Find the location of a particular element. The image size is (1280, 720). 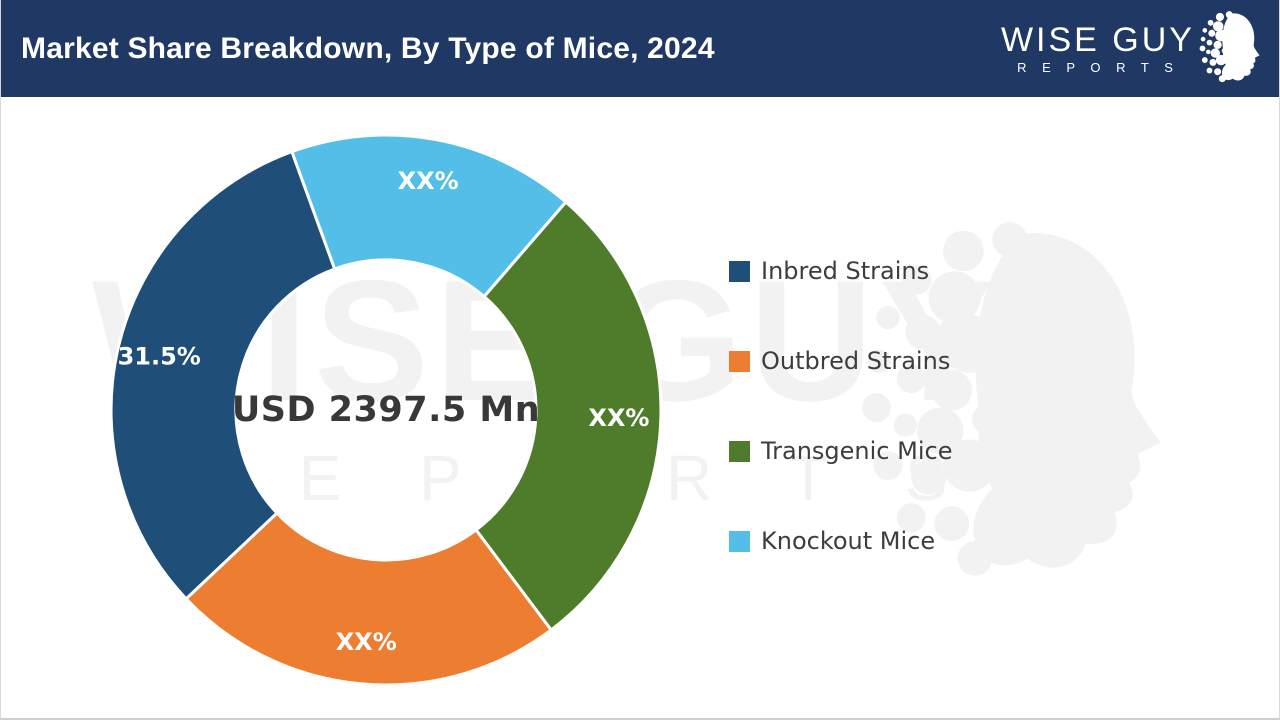

legend-label: Knockout Mice is located at coordinates (848, 541).